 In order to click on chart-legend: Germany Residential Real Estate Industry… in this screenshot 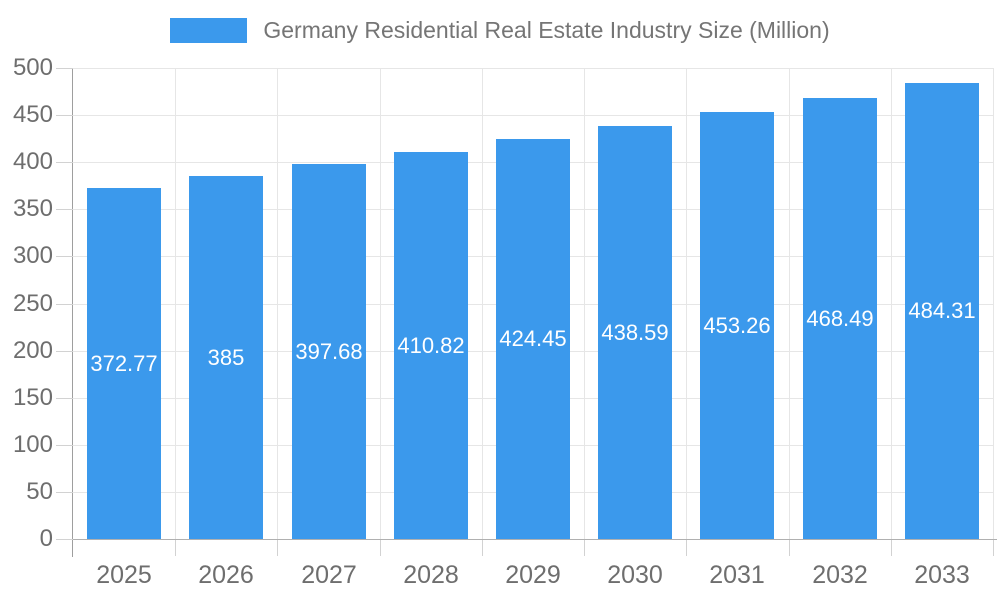, I will do `click(500, 30)`.